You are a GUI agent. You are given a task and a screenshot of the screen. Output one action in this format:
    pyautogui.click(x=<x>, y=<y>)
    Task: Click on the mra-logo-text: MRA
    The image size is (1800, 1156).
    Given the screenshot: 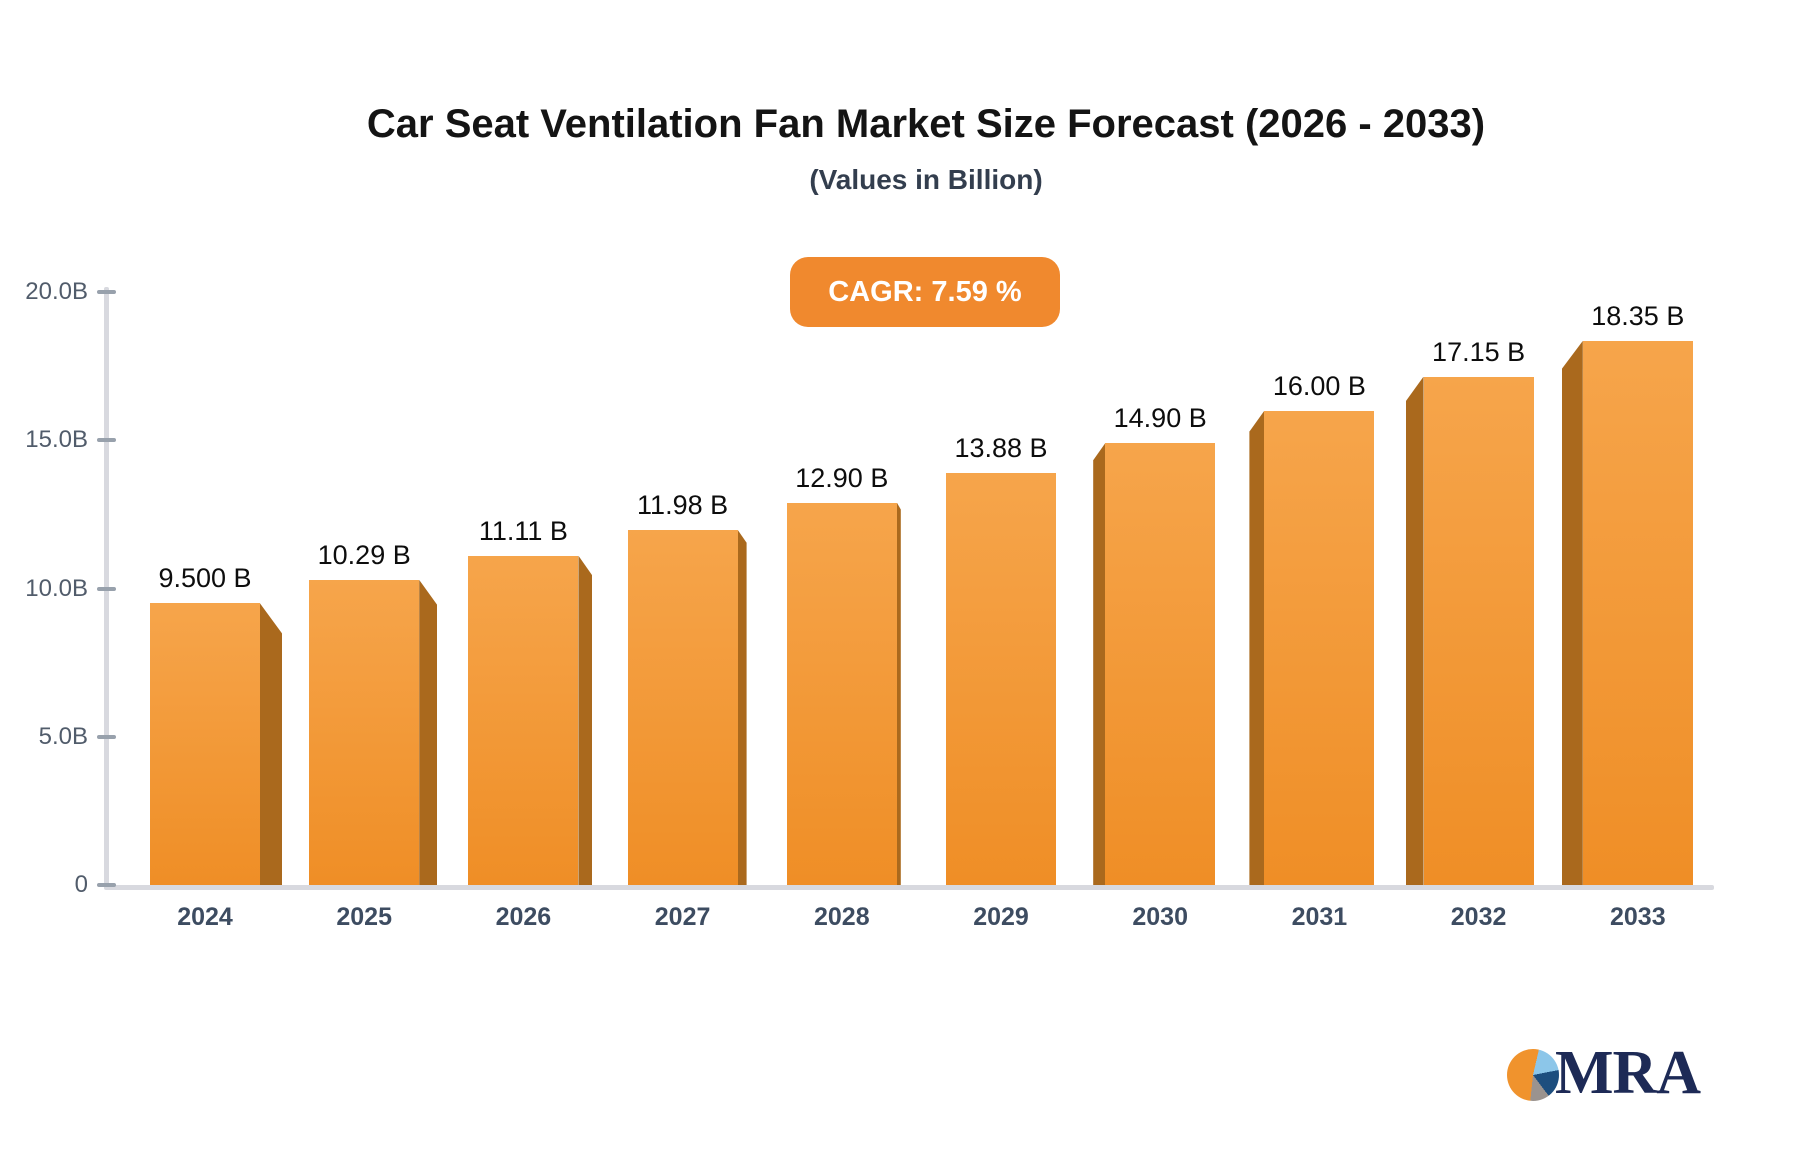 What is the action you would take?
    pyautogui.click(x=1628, y=1073)
    